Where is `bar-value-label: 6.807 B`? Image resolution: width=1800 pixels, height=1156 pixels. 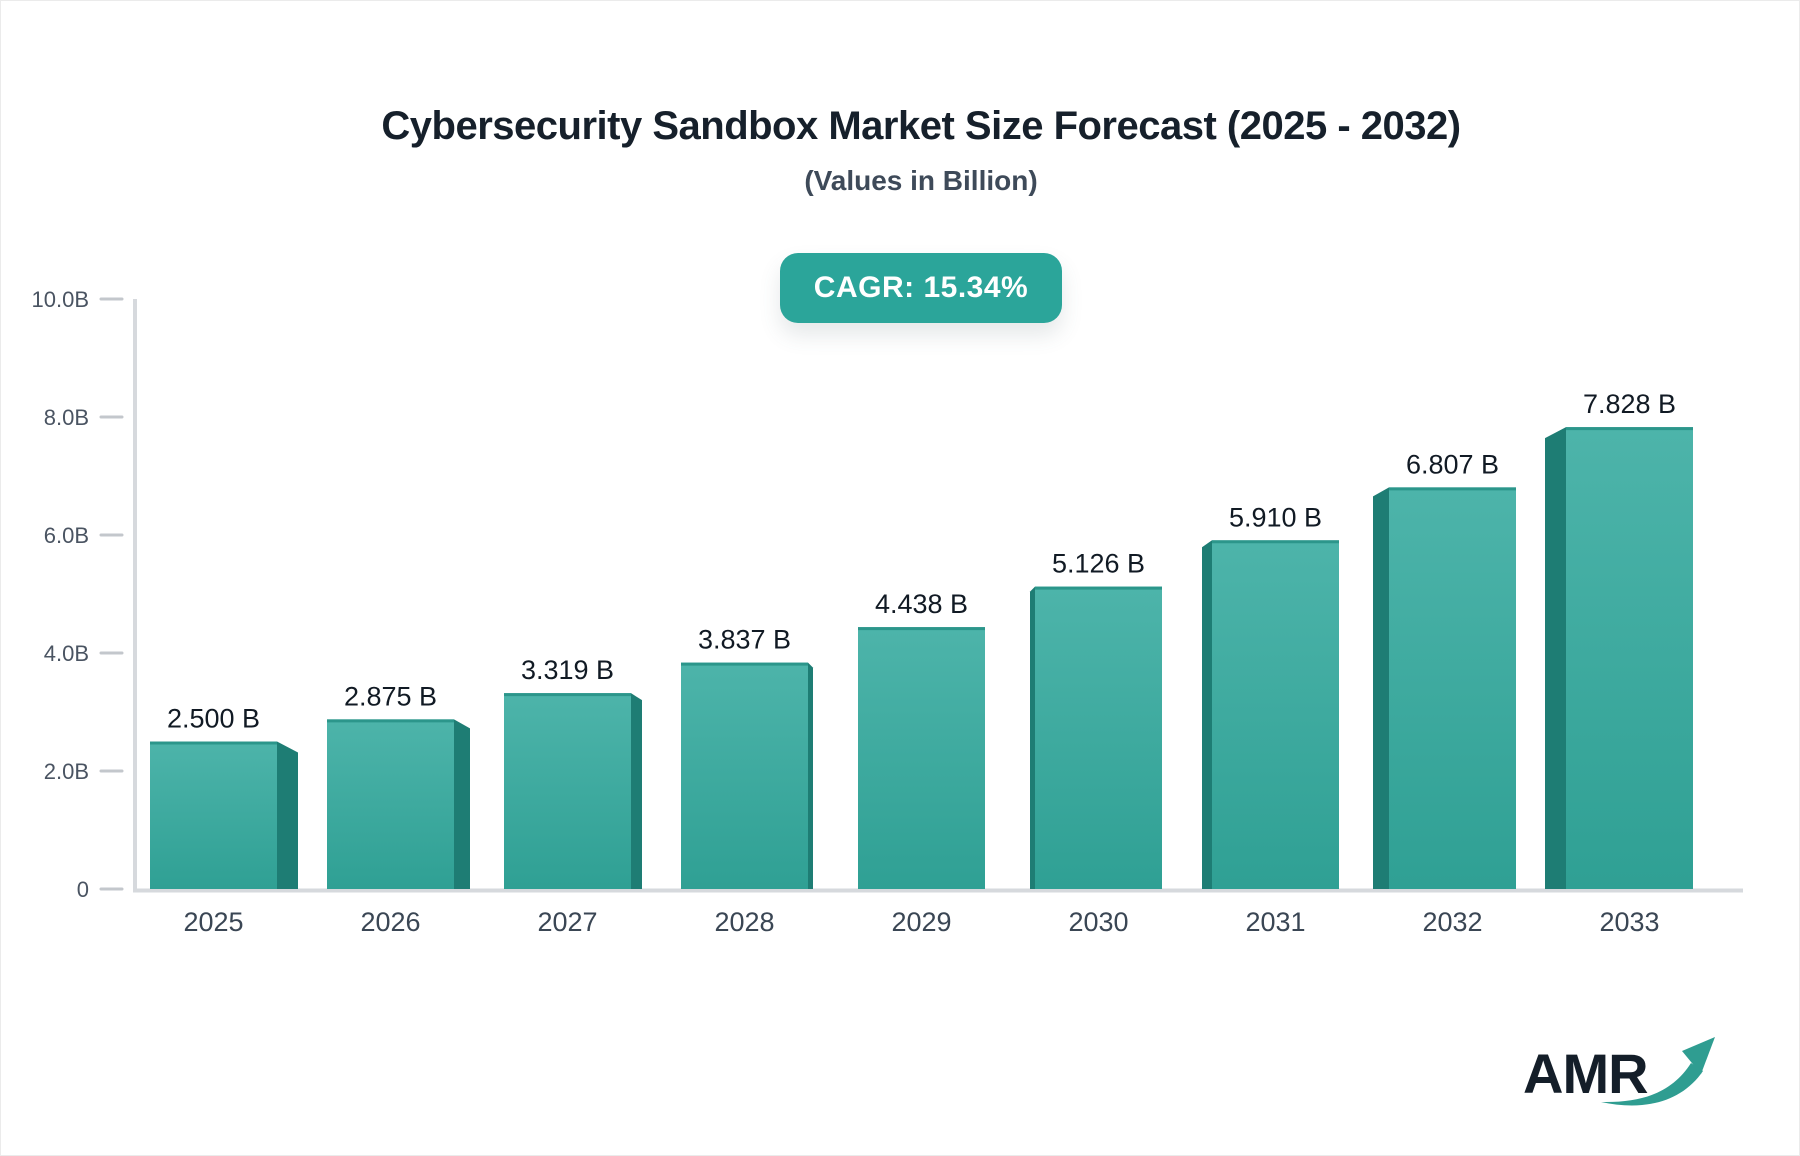
bar-value-label: 6.807 B is located at coordinates (1452, 464).